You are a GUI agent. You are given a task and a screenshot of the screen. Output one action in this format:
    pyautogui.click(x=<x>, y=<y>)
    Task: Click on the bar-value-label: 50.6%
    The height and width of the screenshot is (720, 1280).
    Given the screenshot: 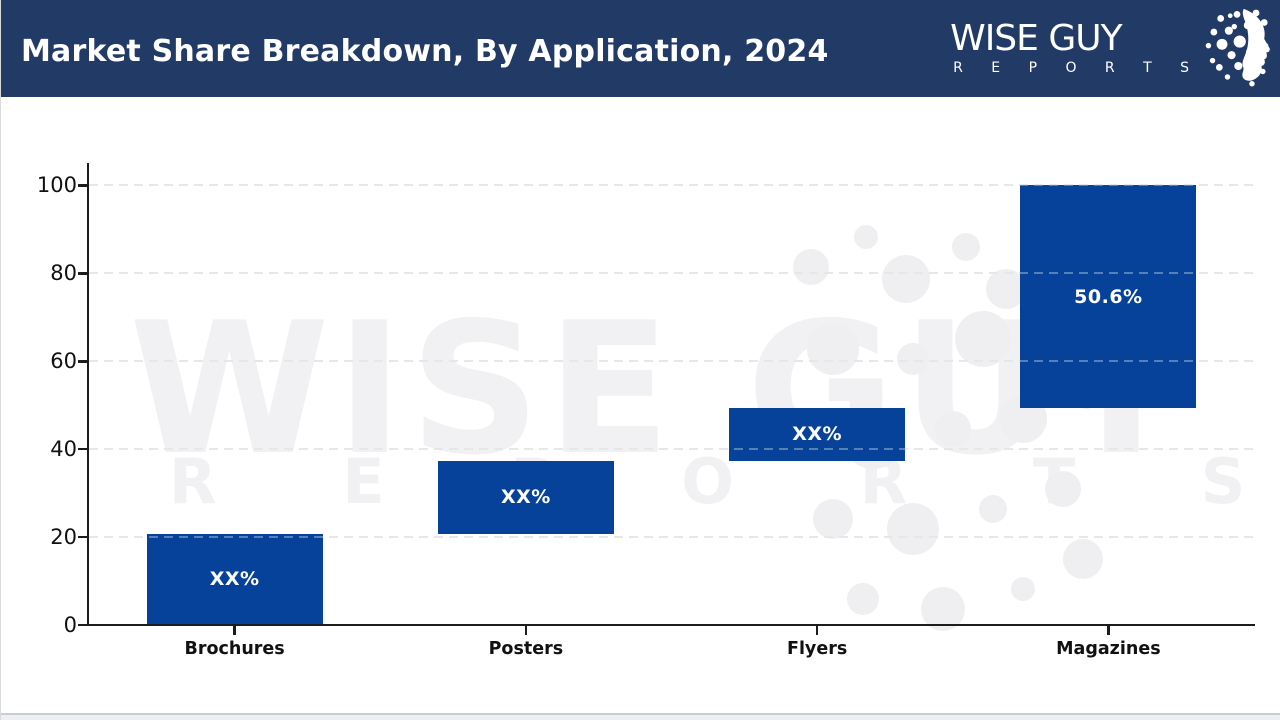 What is the action you would take?
    pyautogui.click(x=1108, y=296)
    